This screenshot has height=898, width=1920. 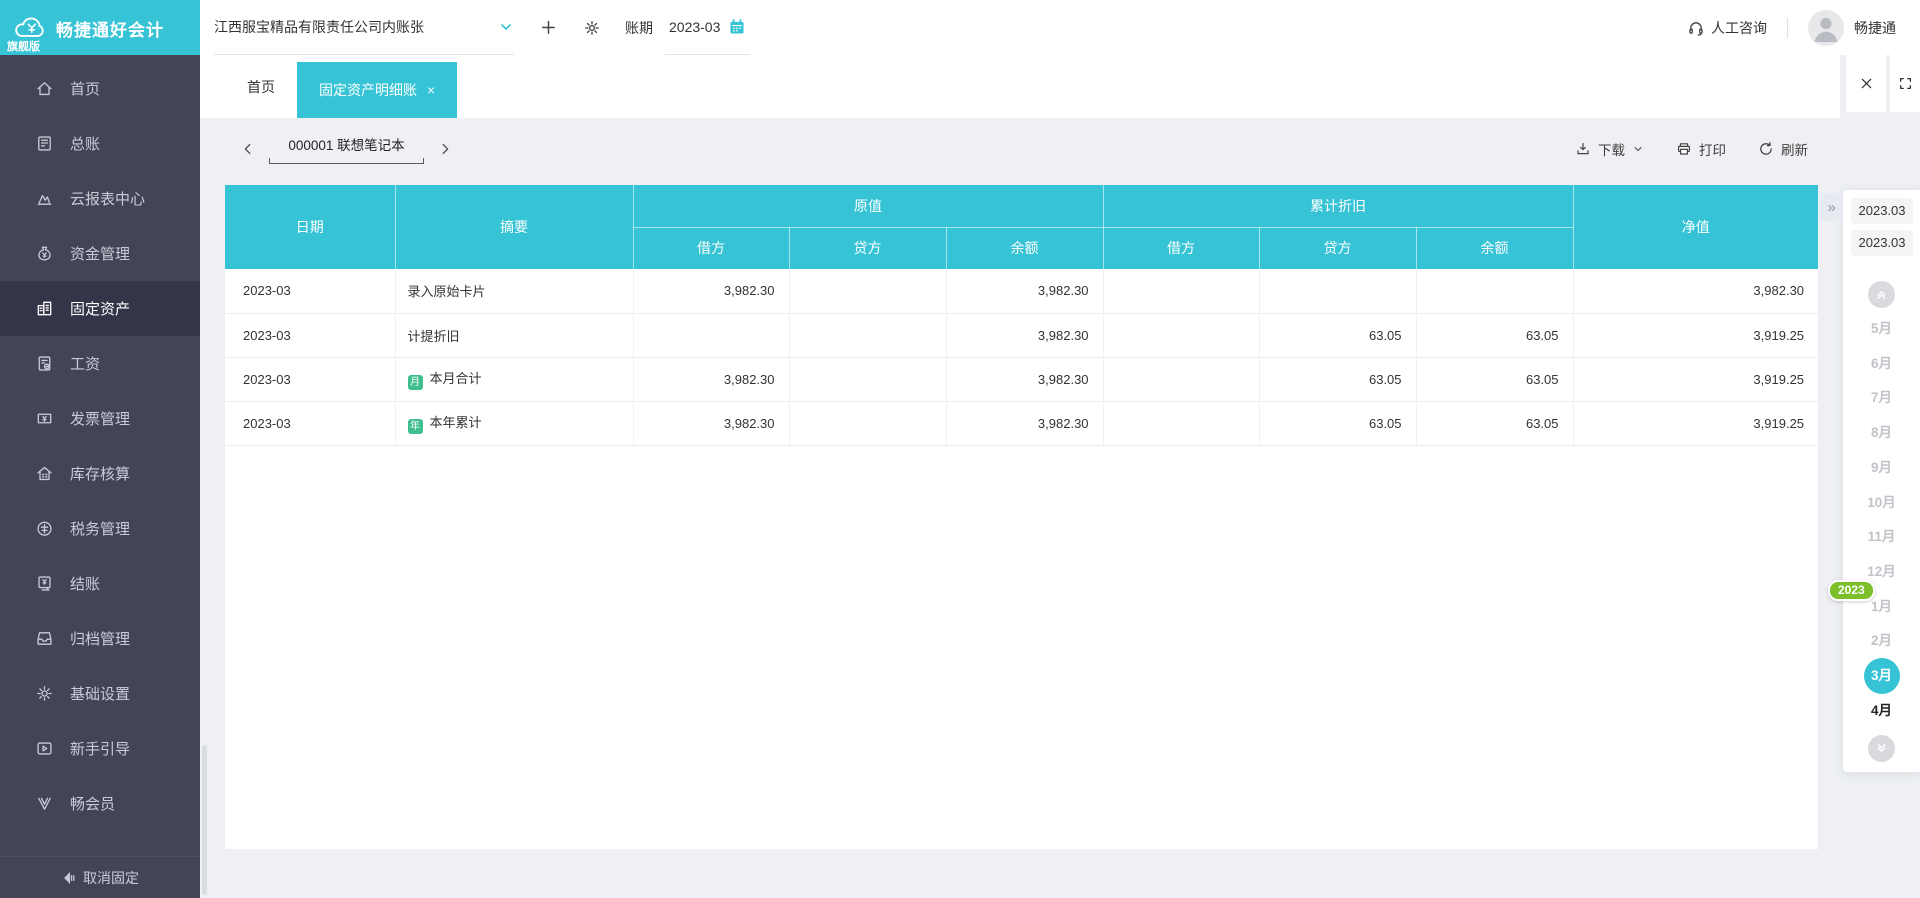 I want to click on period-to-box: 2023.03, so click(x=1882, y=243).